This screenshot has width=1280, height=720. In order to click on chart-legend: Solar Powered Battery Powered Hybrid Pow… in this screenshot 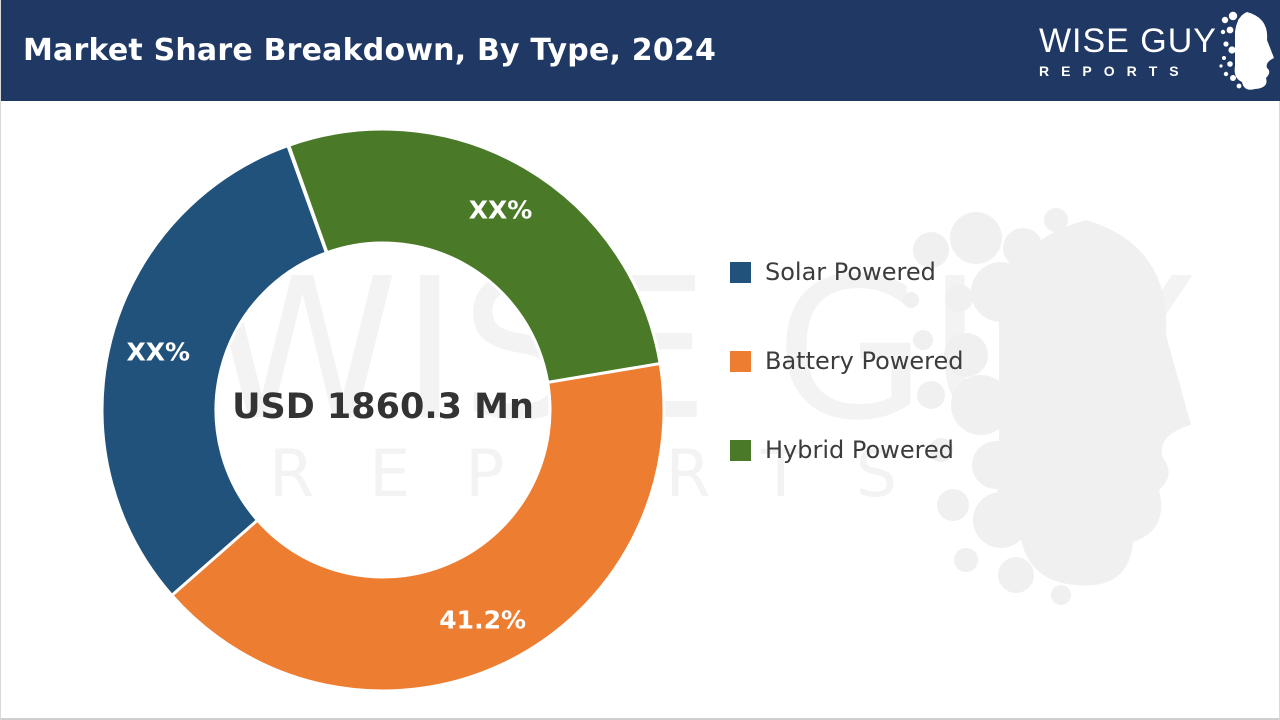, I will do `click(847, 391)`.